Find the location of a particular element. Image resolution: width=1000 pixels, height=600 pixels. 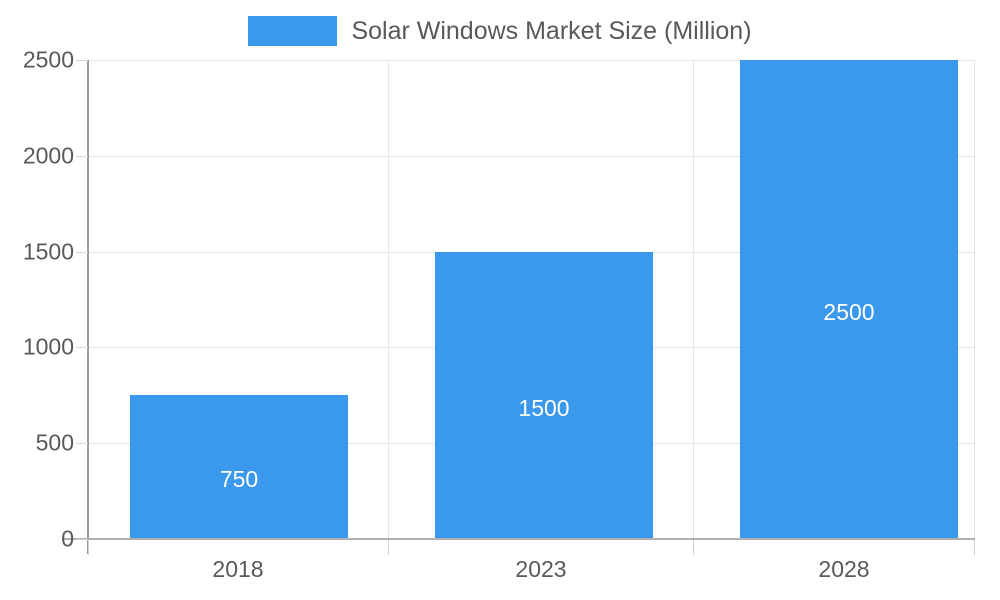

y-axis-tick-label-1500: 1500 is located at coordinates (48, 251).